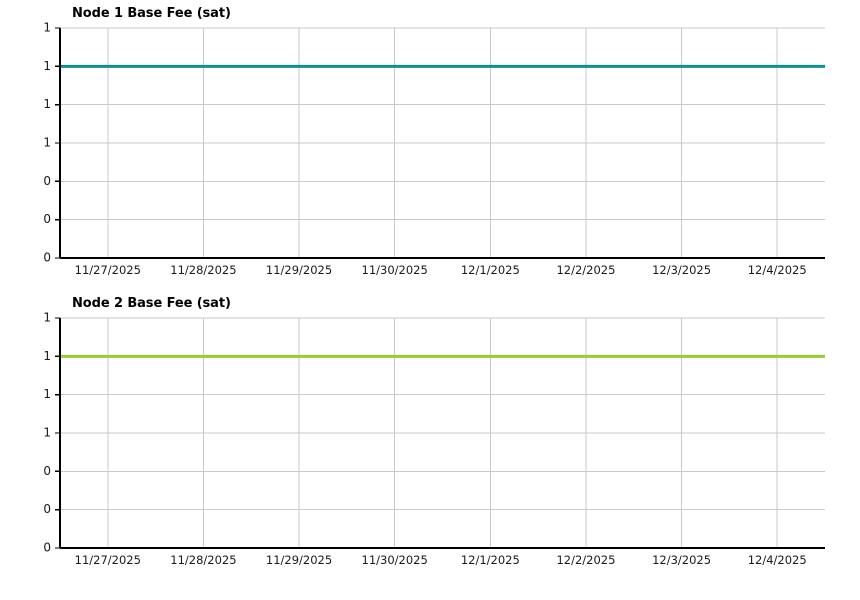 Image resolution: width=860 pixels, height=600 pixels. What do you see at coordinates (151, 303) in the screenshot?
I see `chart-title-node-2: Node 2 Base Fee (sat)` at bounding box center [151, 303].